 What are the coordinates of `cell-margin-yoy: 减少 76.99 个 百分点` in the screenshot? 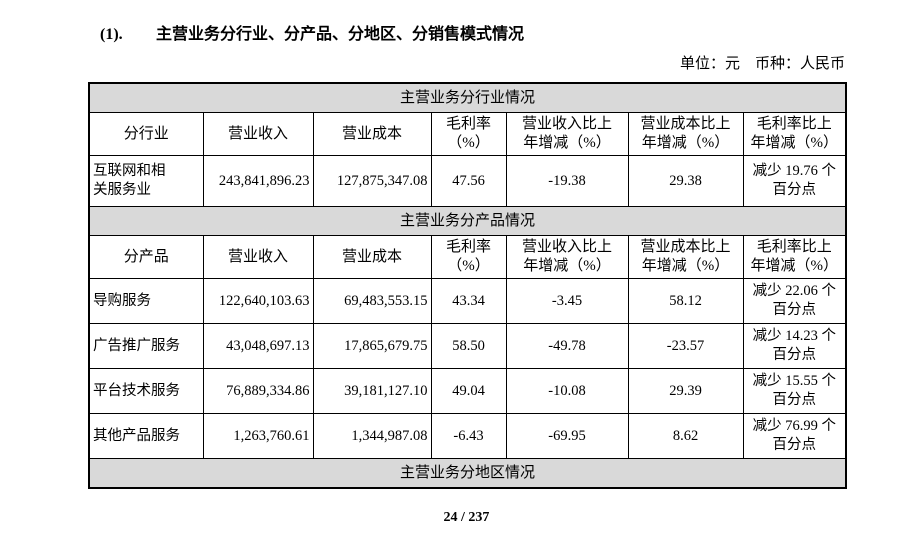 It's located at (794, 436).